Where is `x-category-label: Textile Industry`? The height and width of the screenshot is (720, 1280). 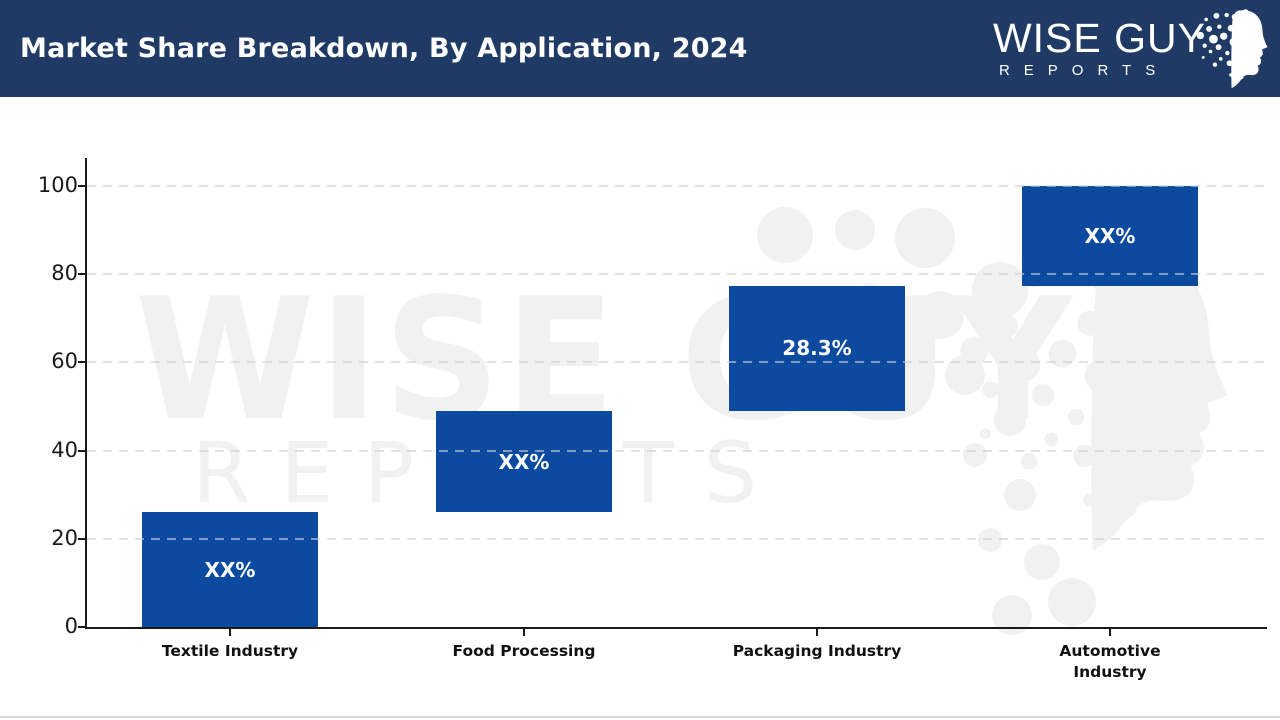 x-category-label: Textile Industry is located at coordinates (230, 651).